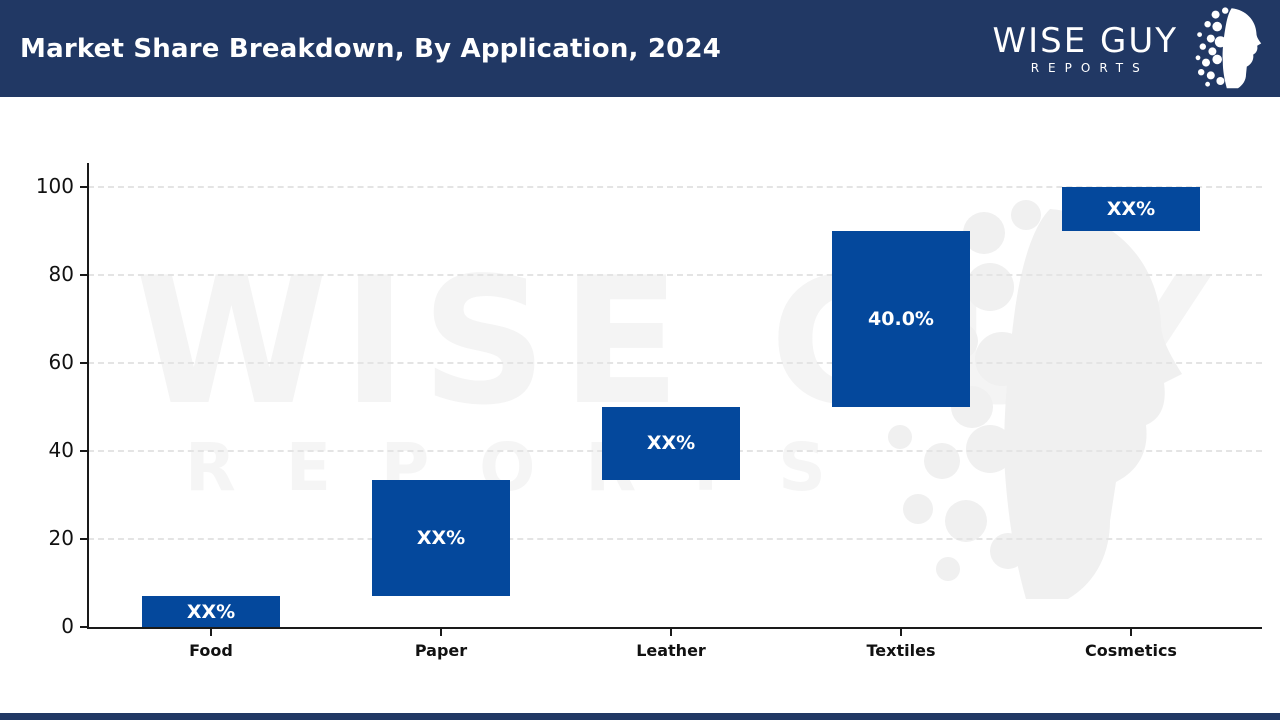 The image size is (1280, 720). I want to click on logo-text: WISE GUY REPORTS, so click(1085, 49).